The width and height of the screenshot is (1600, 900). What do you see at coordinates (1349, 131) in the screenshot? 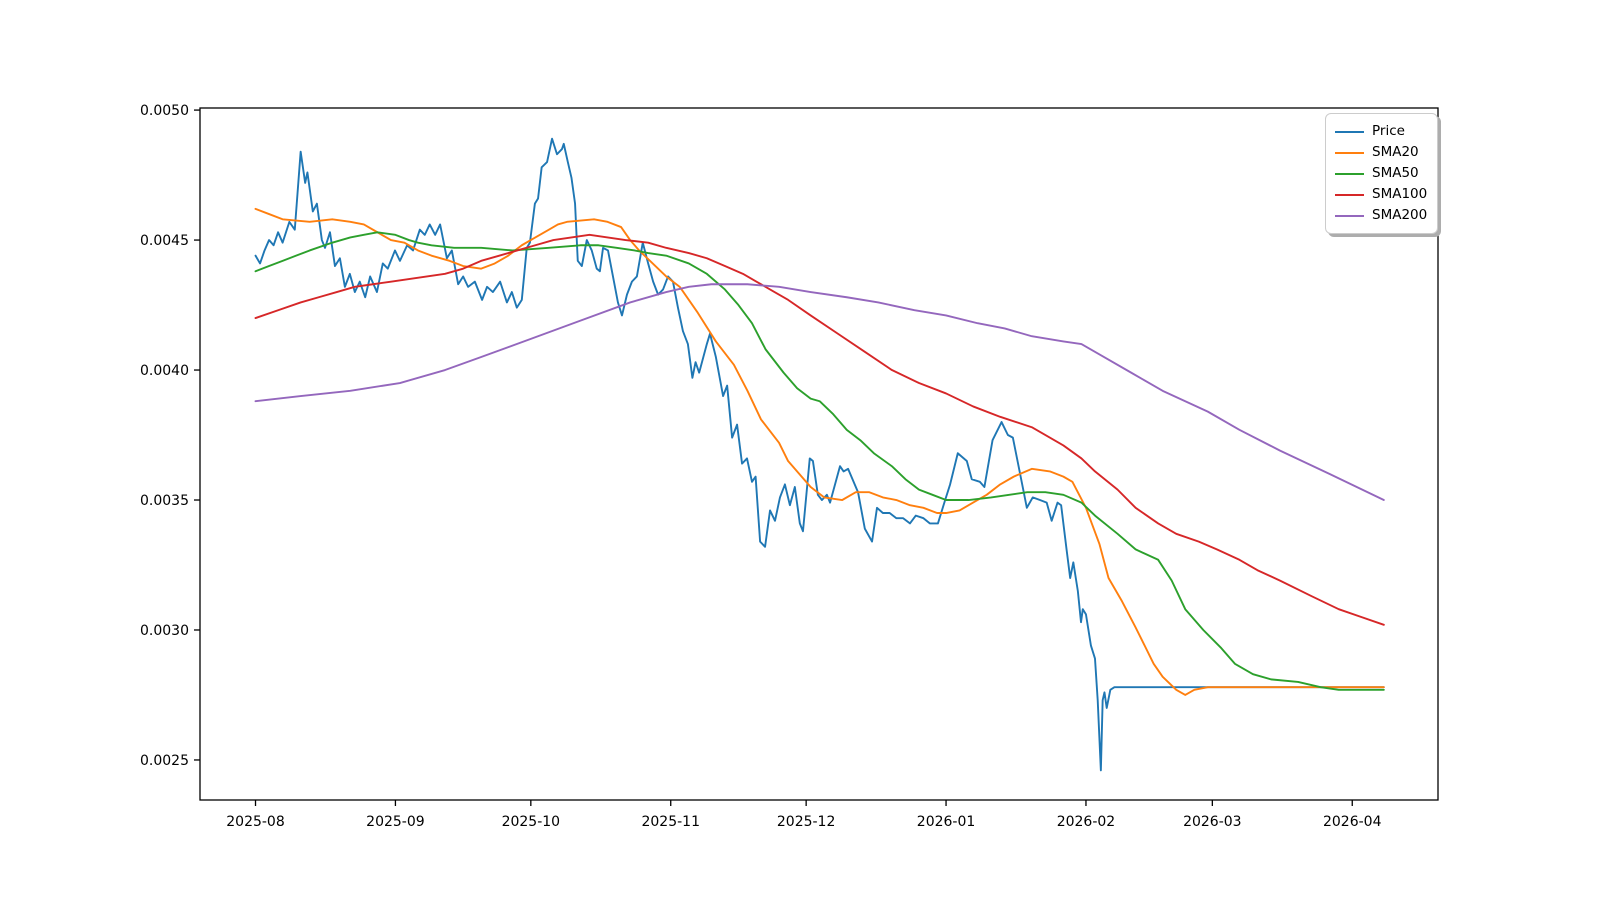
I see `legend-line-sample-price` at bounding box center [1349, 131].